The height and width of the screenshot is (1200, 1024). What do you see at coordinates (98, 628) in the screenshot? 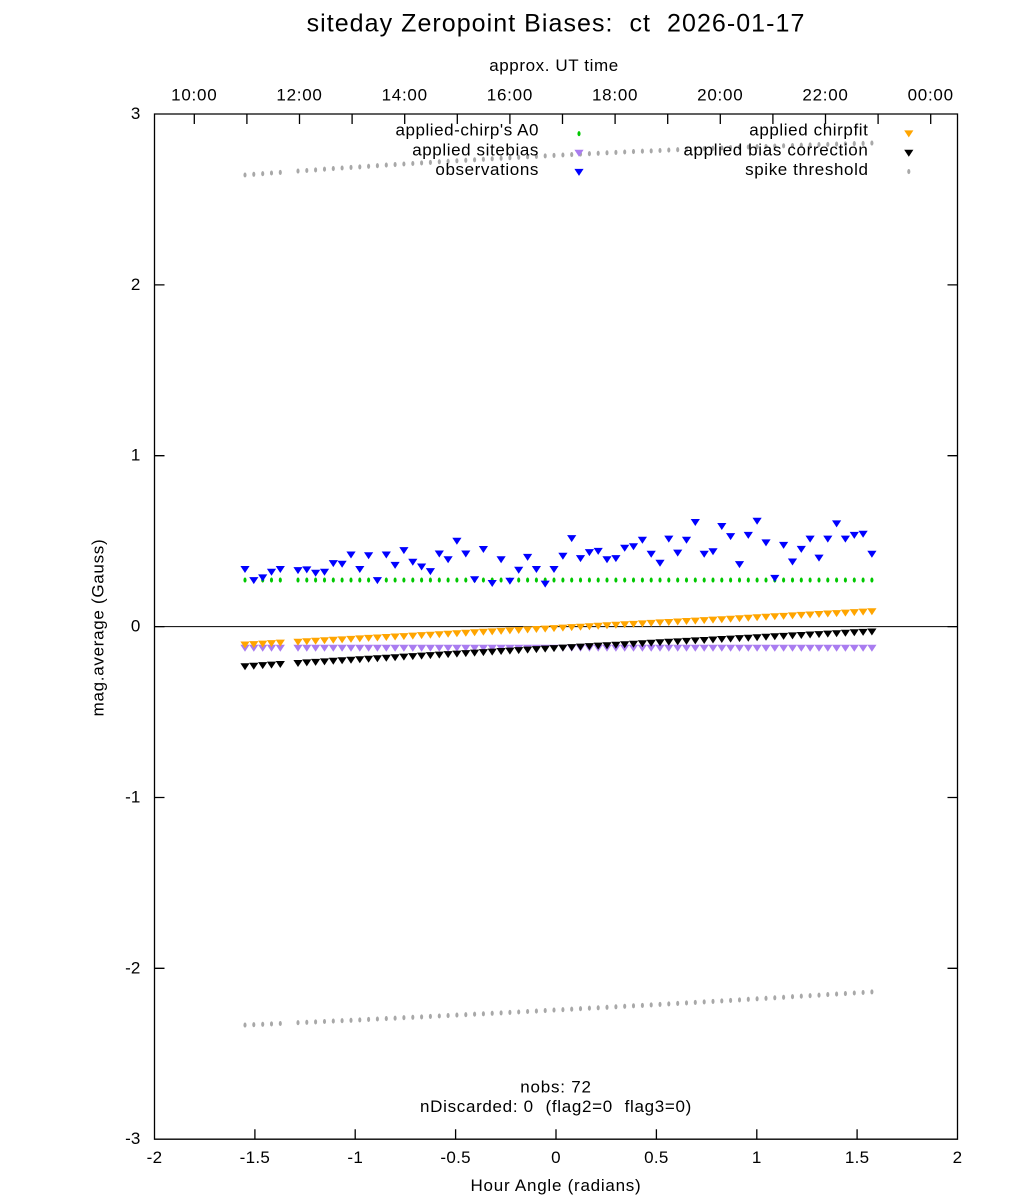
I see `svg-text: mag.average (Gauss)` at bounding box center [98, 628].